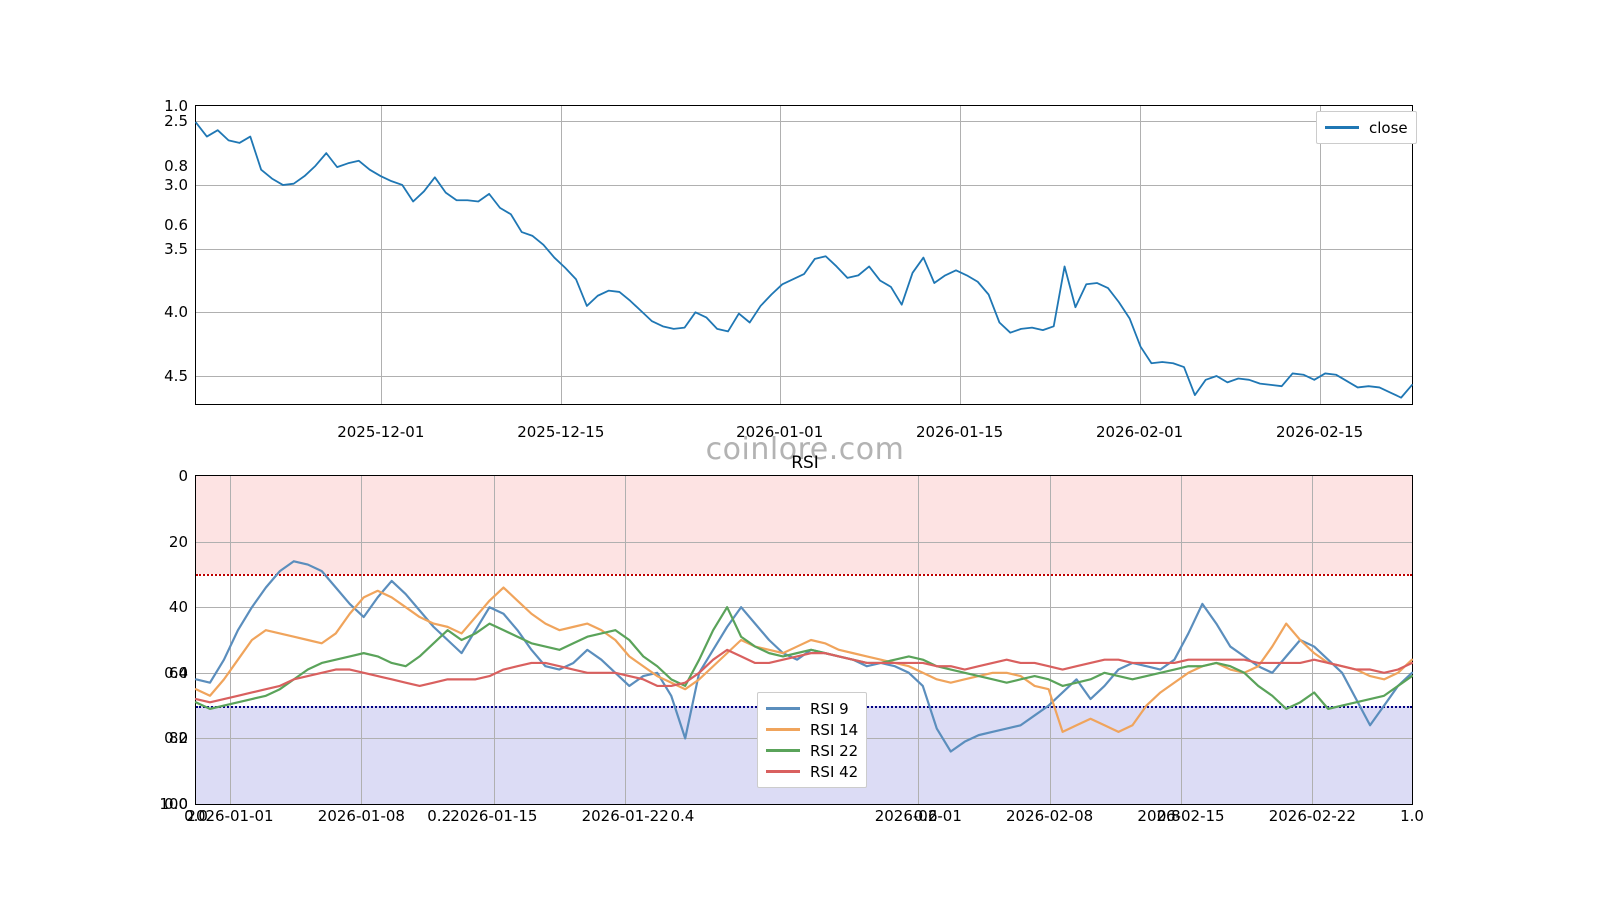  I want to click on legend-item-label: RSI 9, so click(829, 708).